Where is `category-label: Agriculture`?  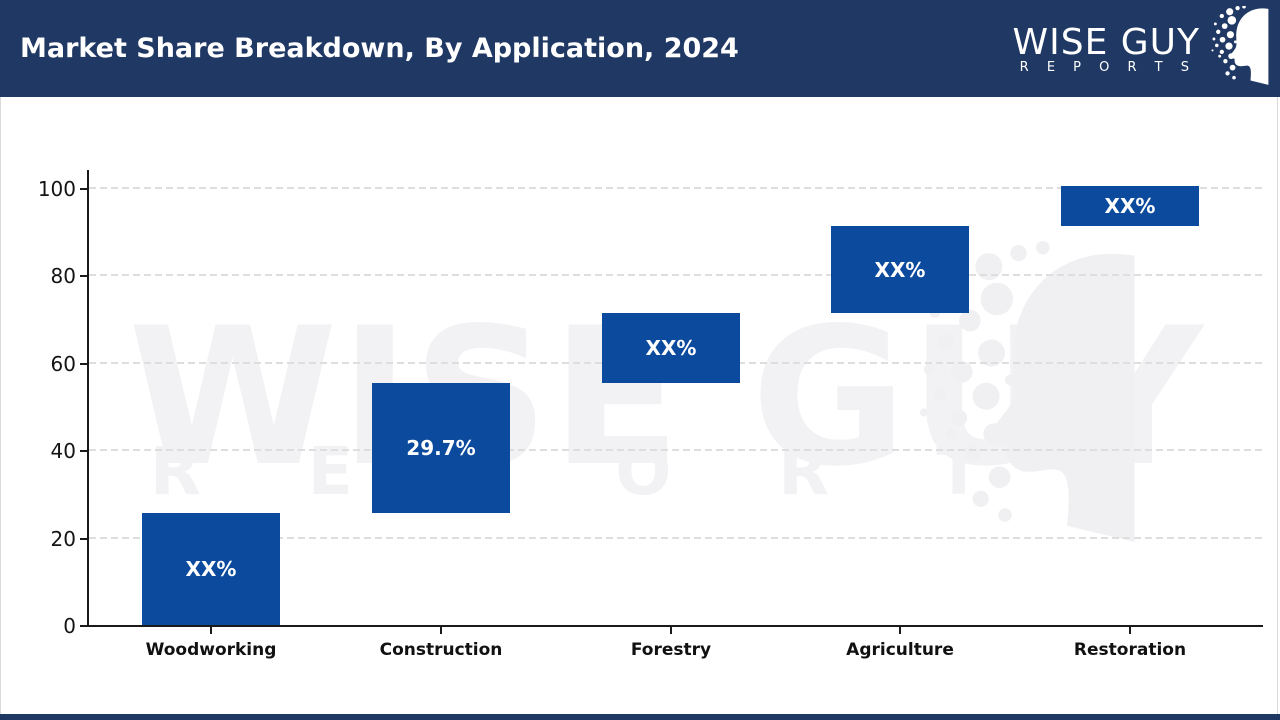
category-label: Agriculture is located at coordinates (900, 650).